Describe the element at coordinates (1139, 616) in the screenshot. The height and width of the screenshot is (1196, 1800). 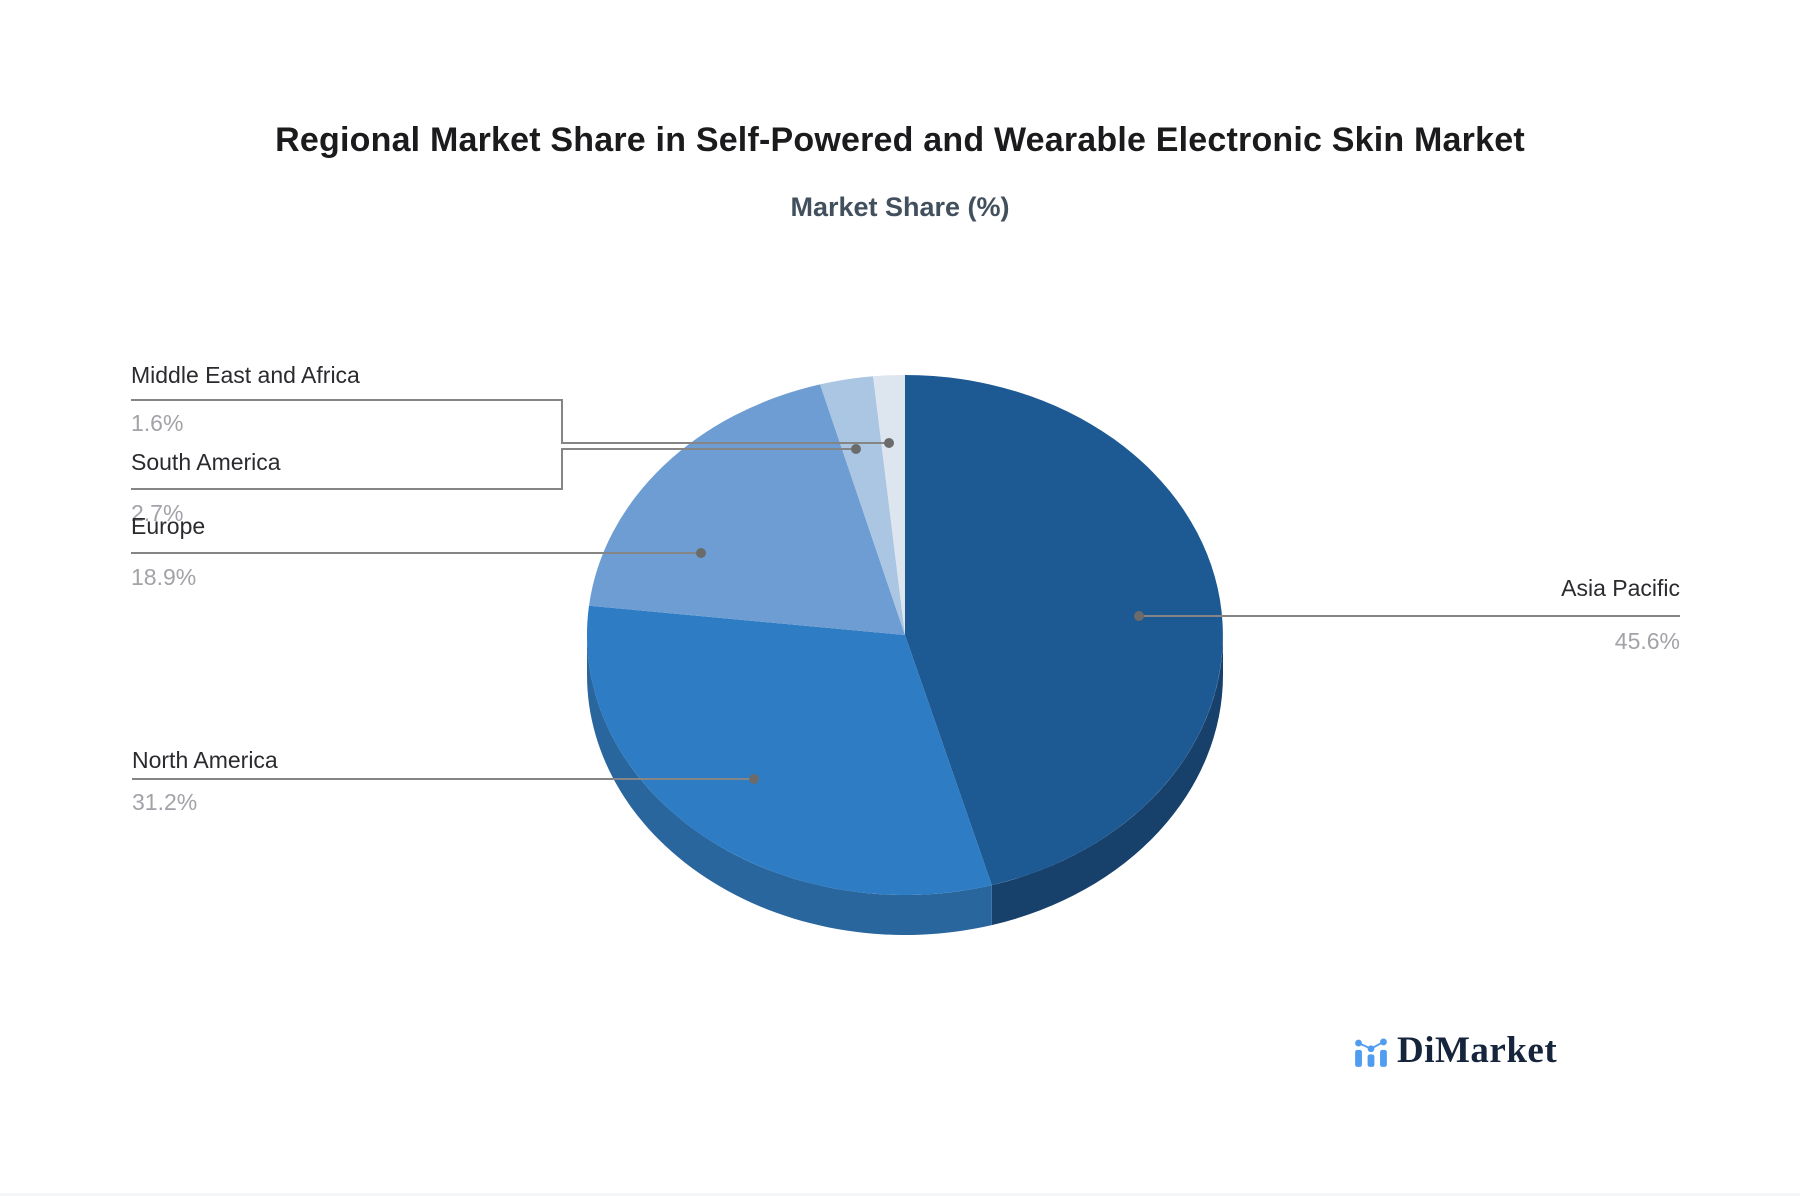
I see `callout-dot-asia-pacific` at that location.